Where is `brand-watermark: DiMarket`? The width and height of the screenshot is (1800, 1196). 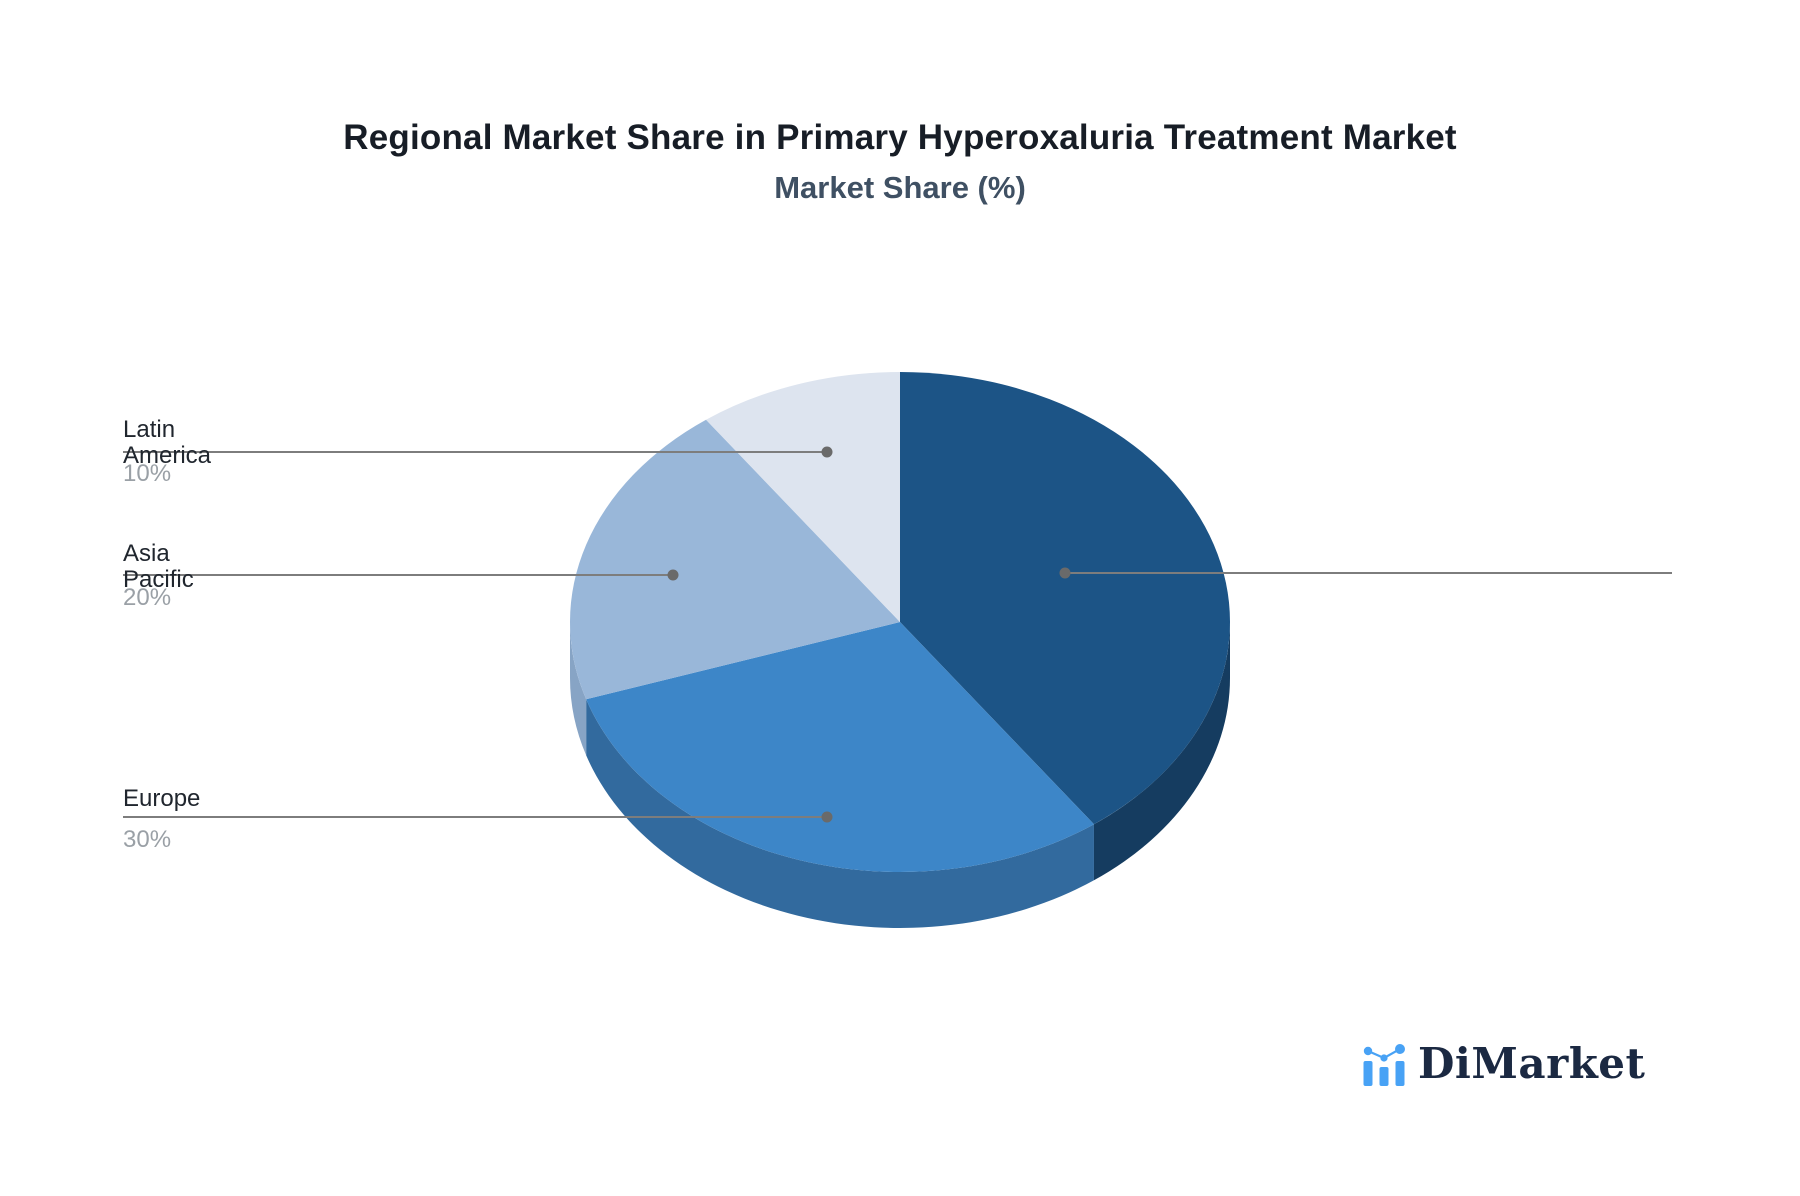
brand-watermark: DiMarket is located at coordinates (1503, 1064).